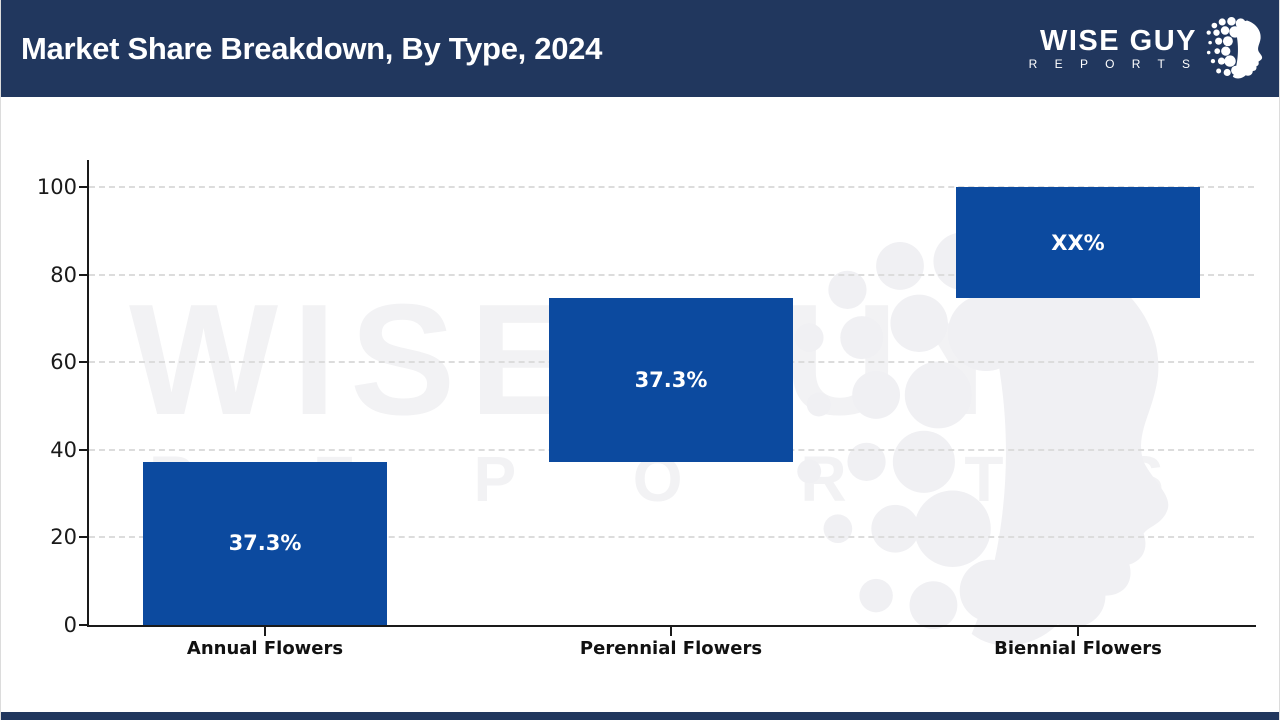 This screenshot has width=1280, height=720. I want to click on logo-face-icon, so click(1234, 48).